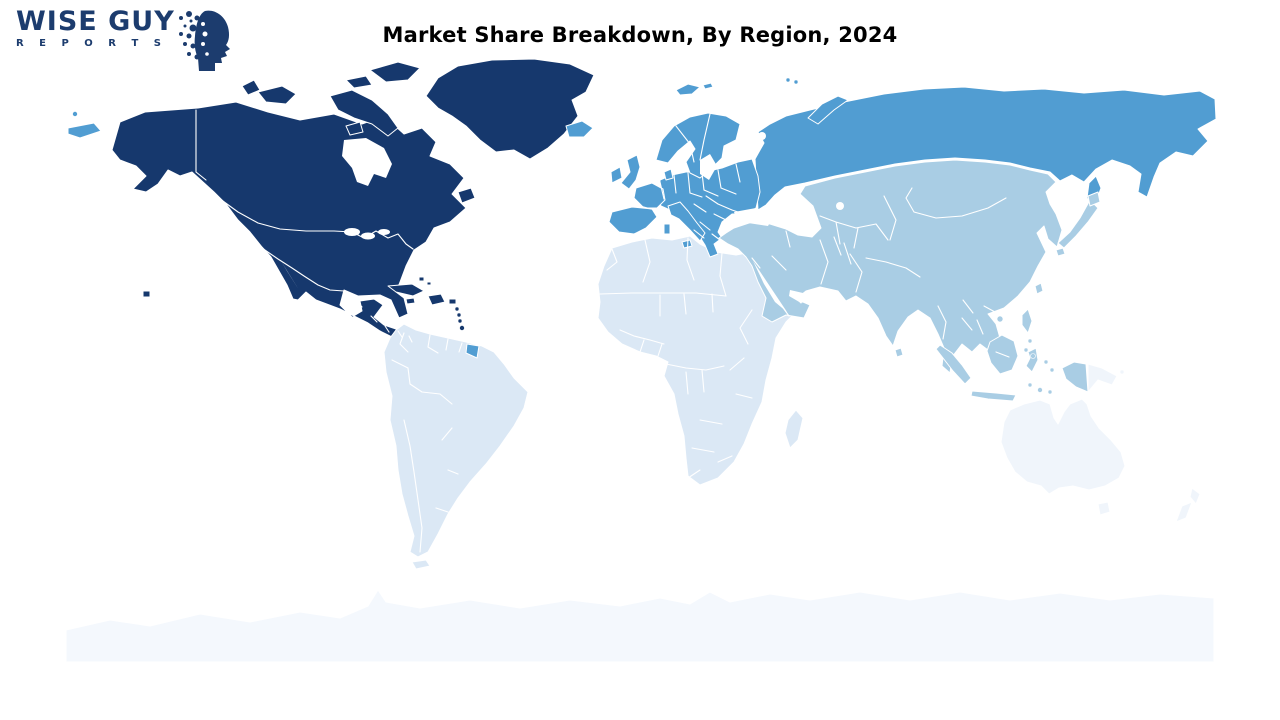 The width and height of the screenshot is (1280, 720). Describe the element at coordinates (421, 564) in the screenshot. I see `path-tierra-del-fuego` at that location.